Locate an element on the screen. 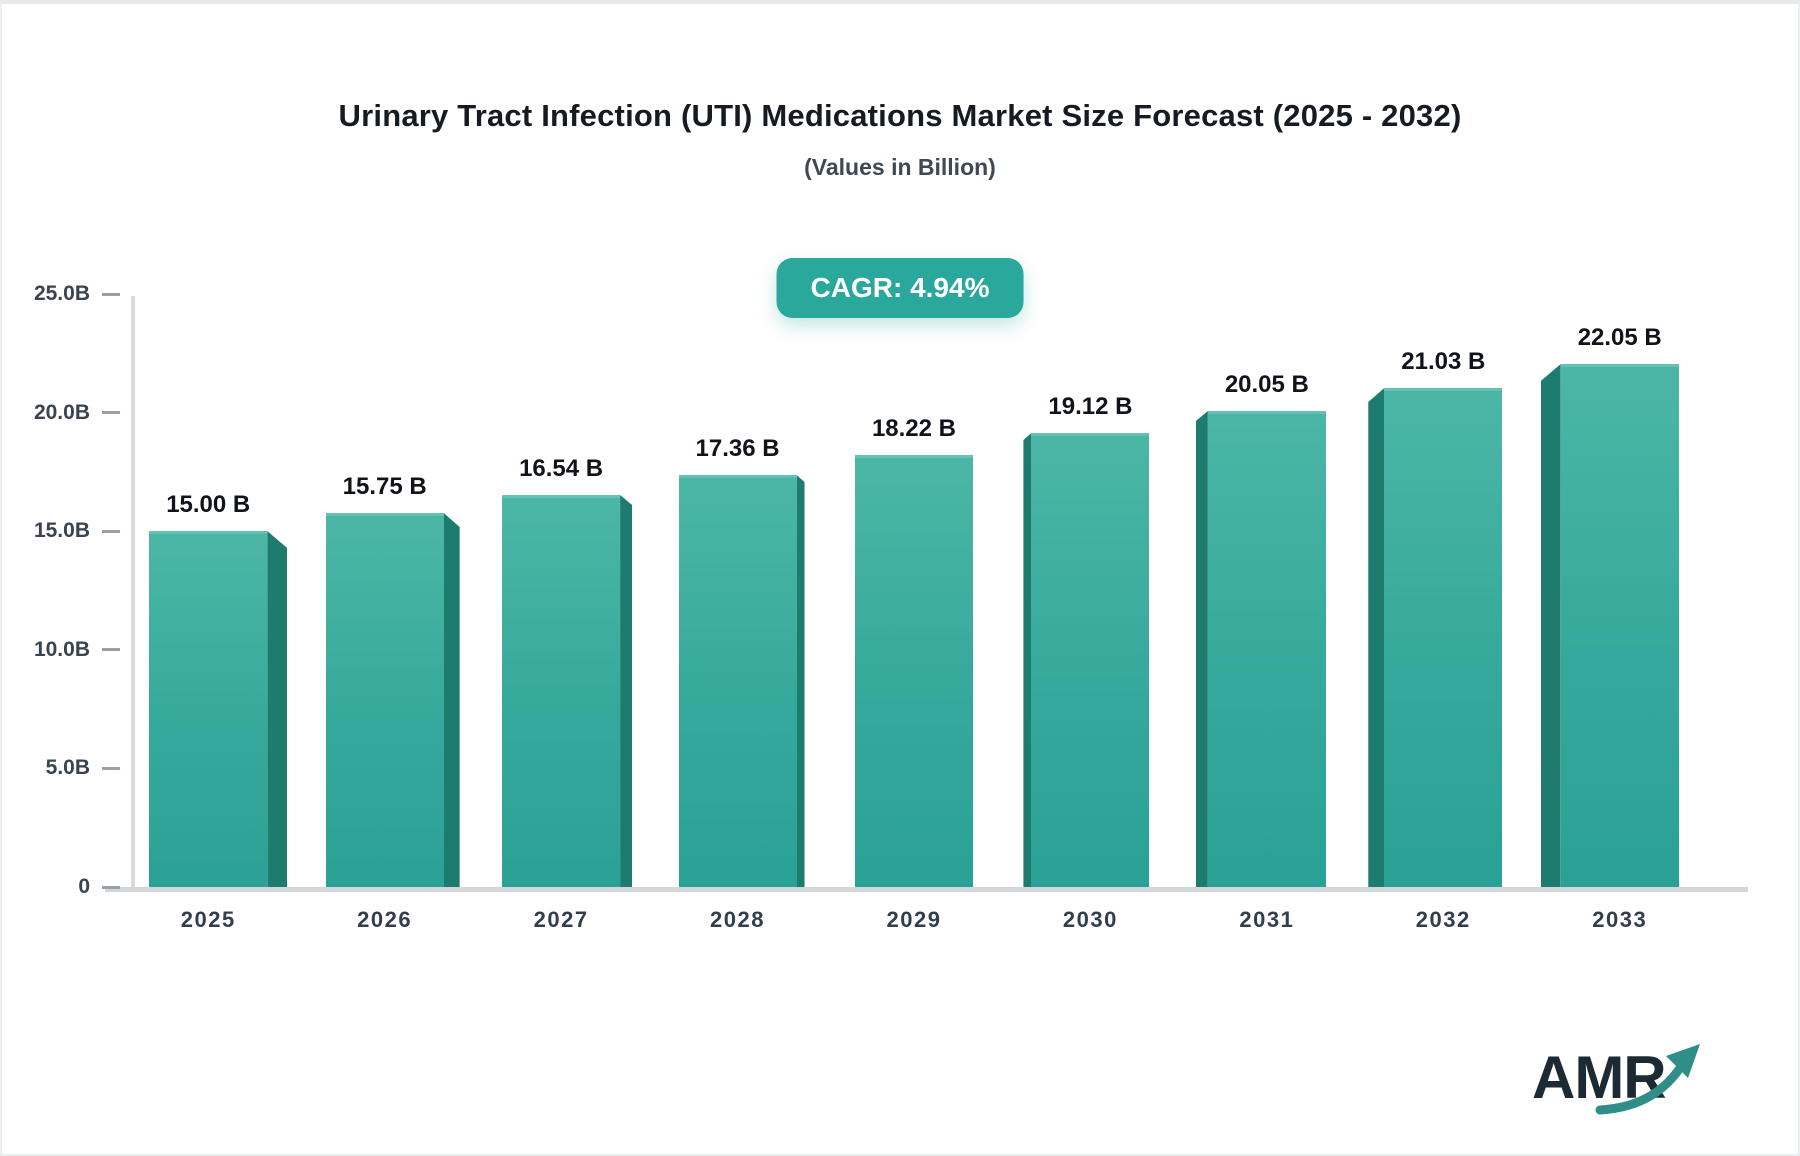 The height and width of the screenshot is (1156, 1800). bar-group-2032: 21.03 B is located at coordinates (1443, 590).